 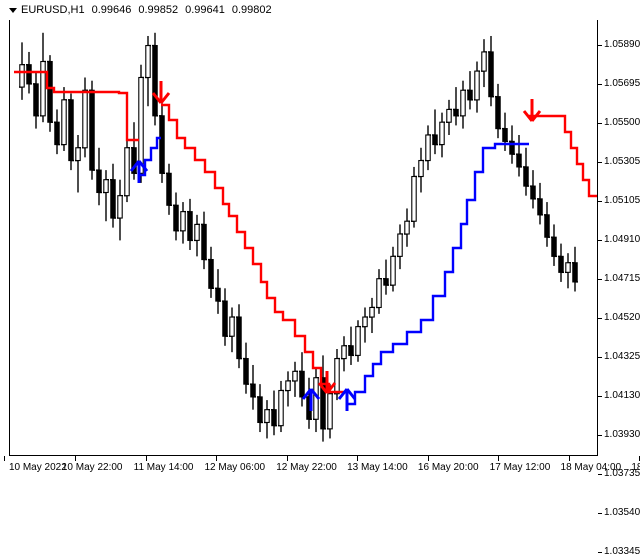 I want to click on price-axis-label: 1.04715, so click(x=622, y=278).